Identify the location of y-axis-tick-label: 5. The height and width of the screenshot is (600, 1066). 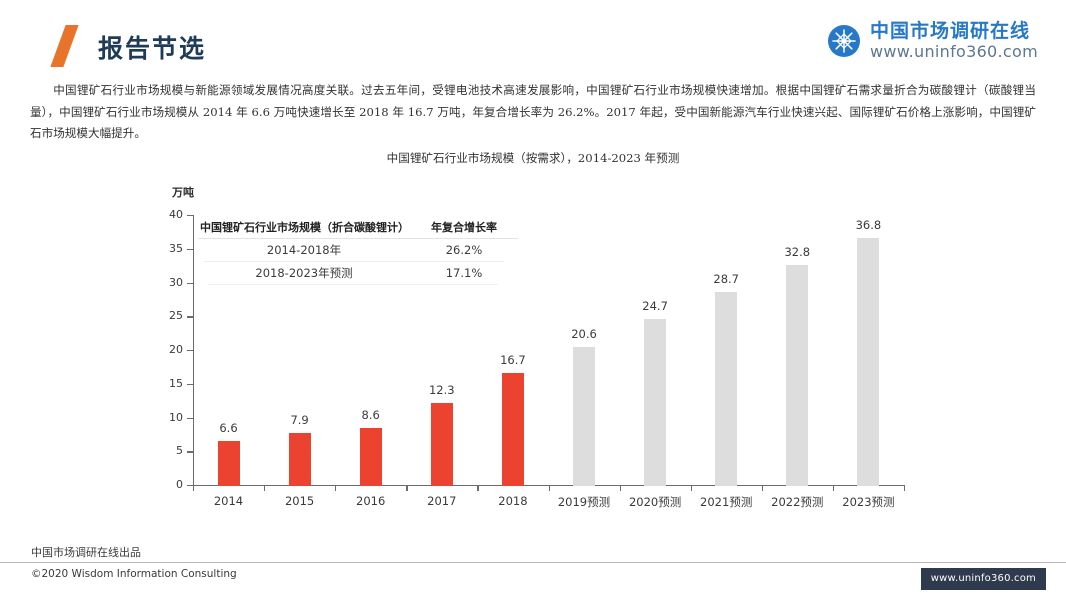
(179, 451).